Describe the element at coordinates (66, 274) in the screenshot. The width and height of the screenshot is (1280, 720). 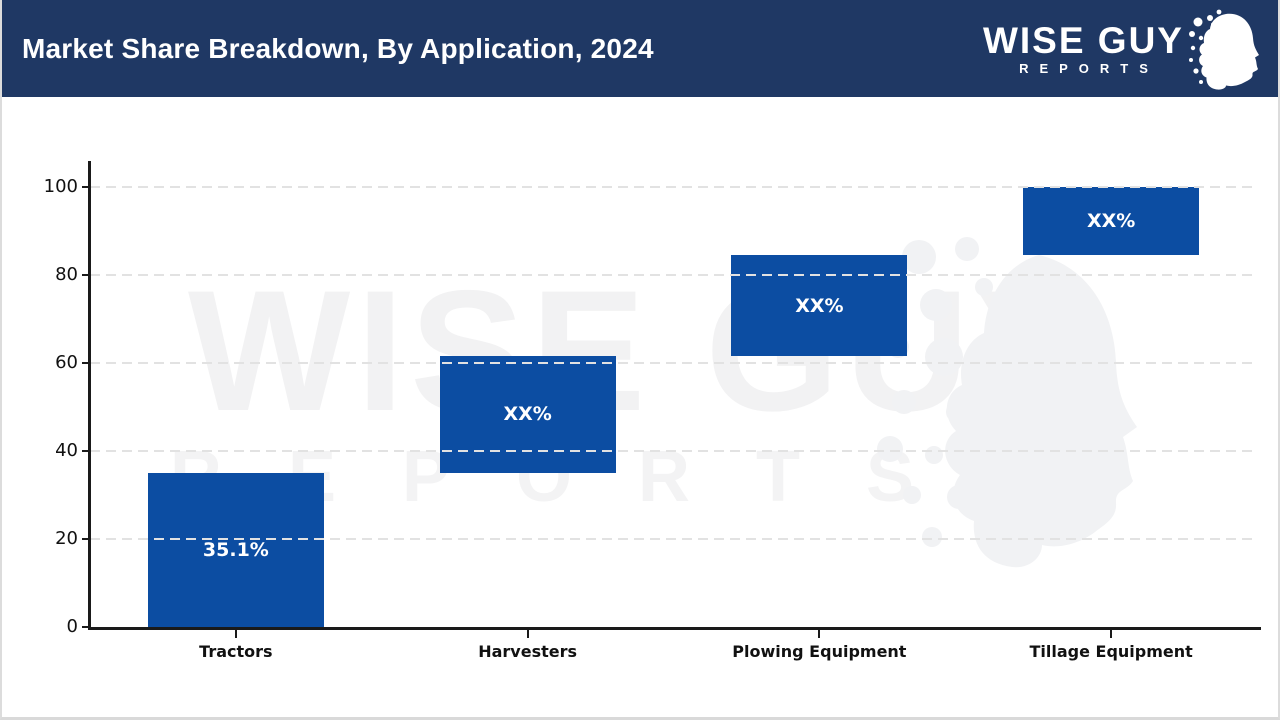
I see `y-tick-label: 80` at that location.